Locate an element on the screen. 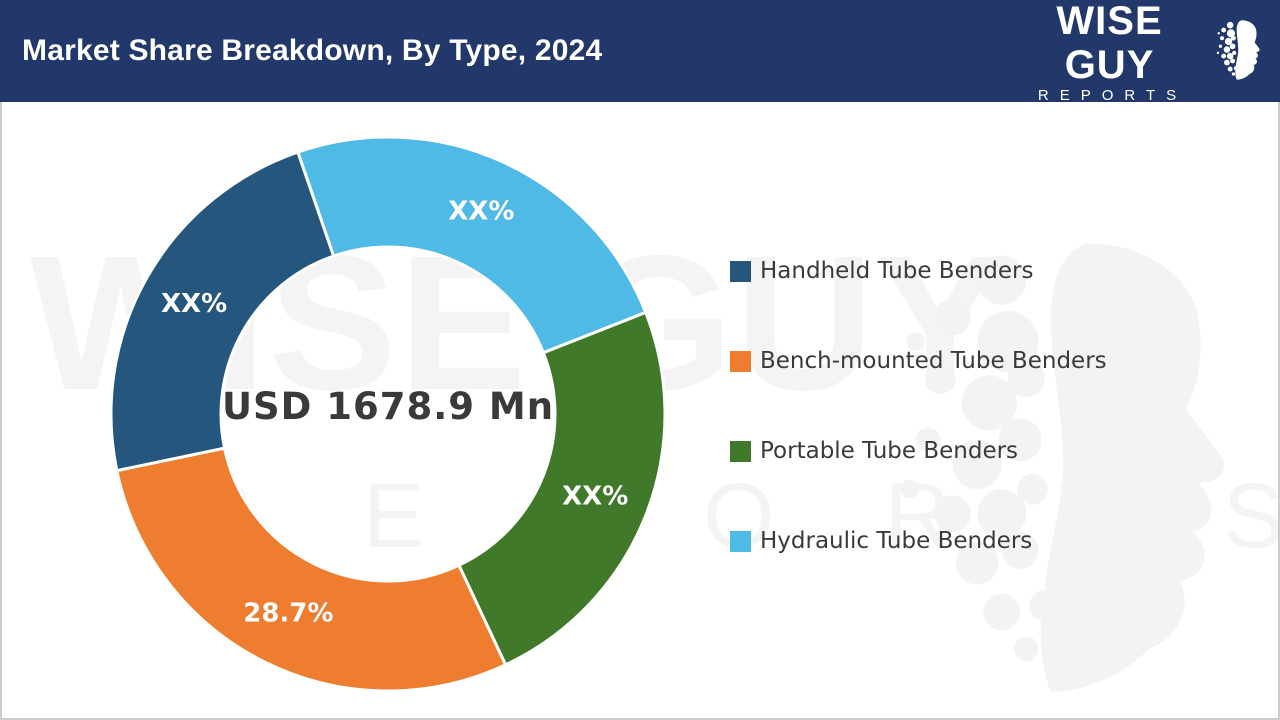  logo-face-icon is located at coordinates (1238, 50).